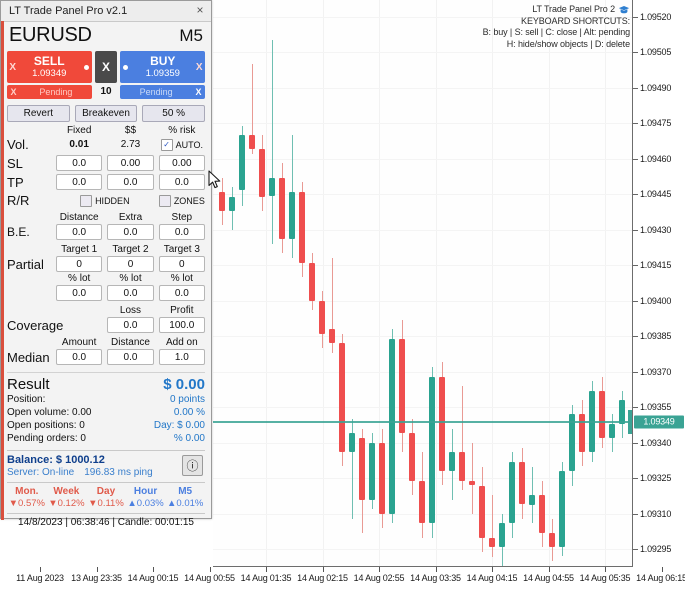 This screenshot has height=600, width=685. I want to click on auto-check-icon: ✓, so click(166, 144).